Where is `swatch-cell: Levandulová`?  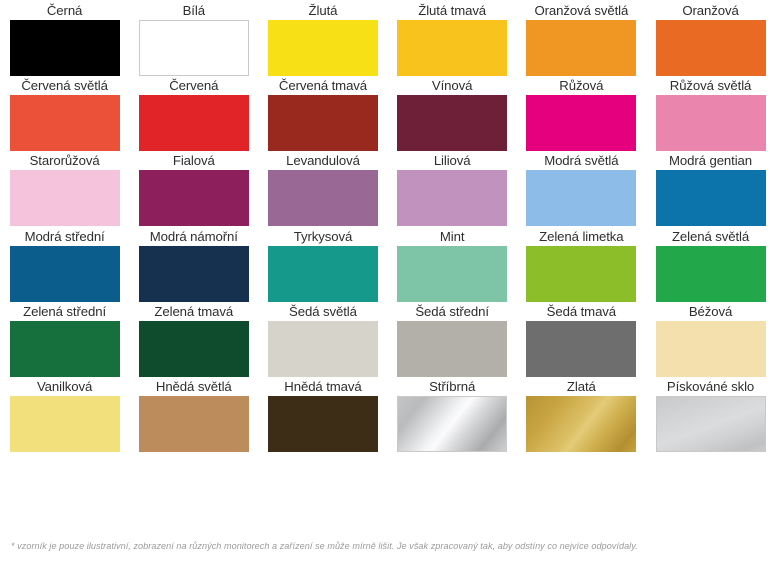 swatch-cell: Levandulová is located at coordinates (322, 189).